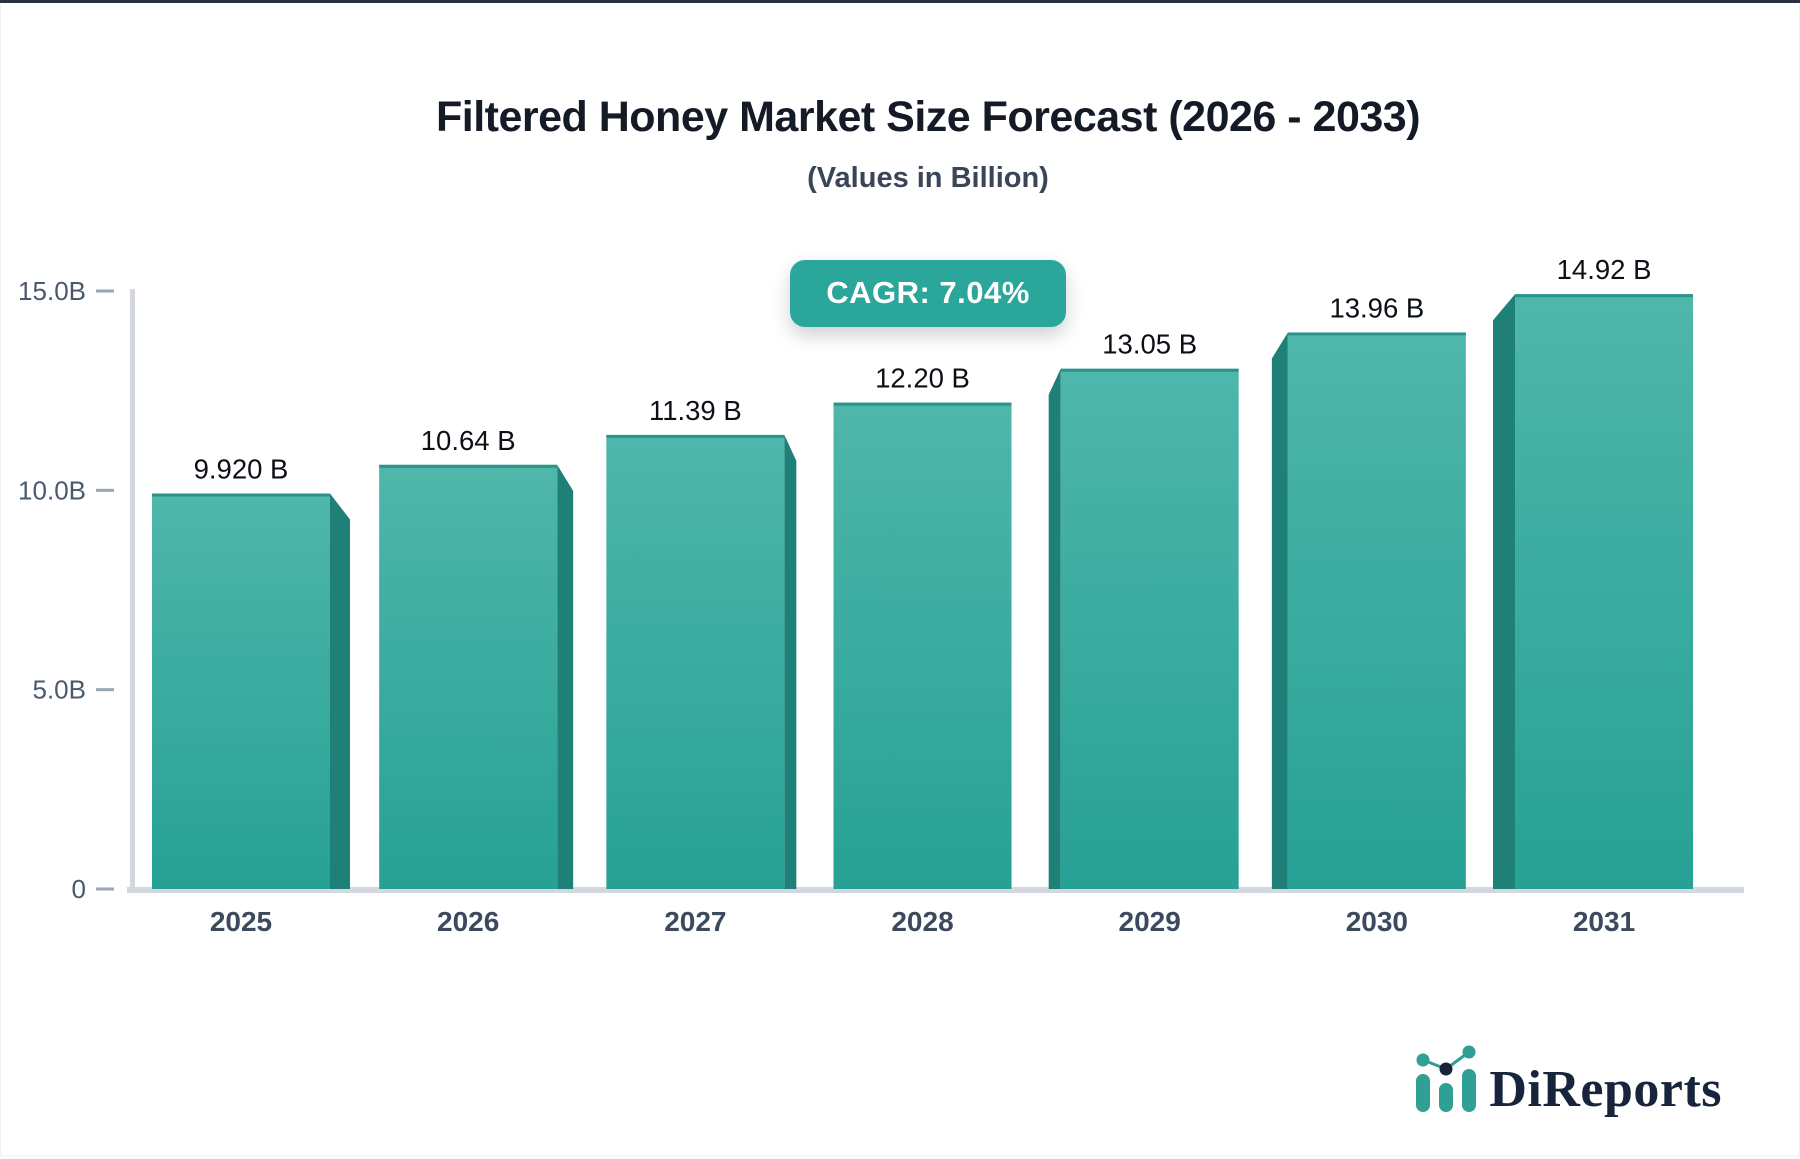 The height and width of the screenshot is (1159, 1800). I want to click on x-tick-label: 2027, so click(695, 921).